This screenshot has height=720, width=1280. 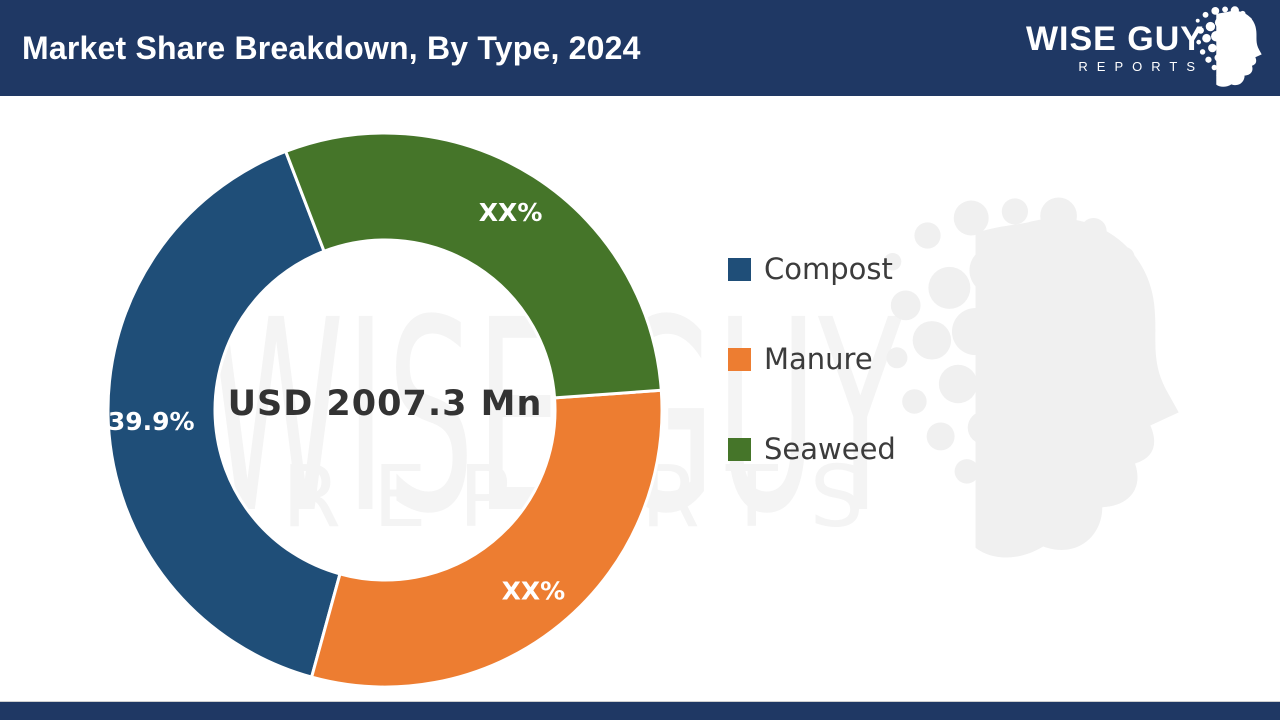 I want to click on legend-item-seaweed: Seaweed, so click(x=812, y=449).